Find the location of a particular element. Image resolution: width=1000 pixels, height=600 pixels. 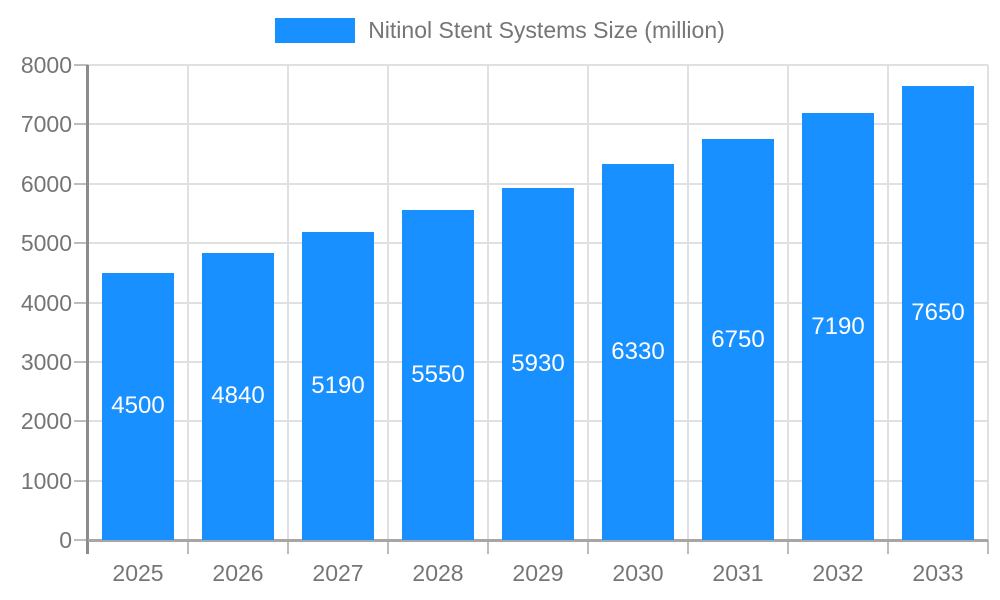

y-axis-label: 0 is located at coordinates (65, 540).